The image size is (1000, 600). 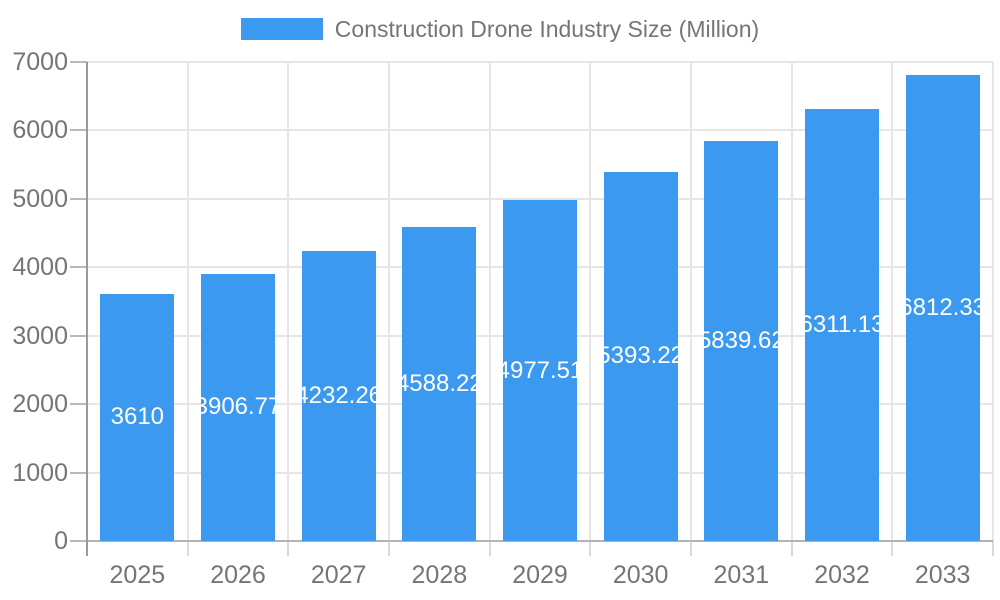 I want to click on y-tick-label-0: 0, so click(x=61, y=541).